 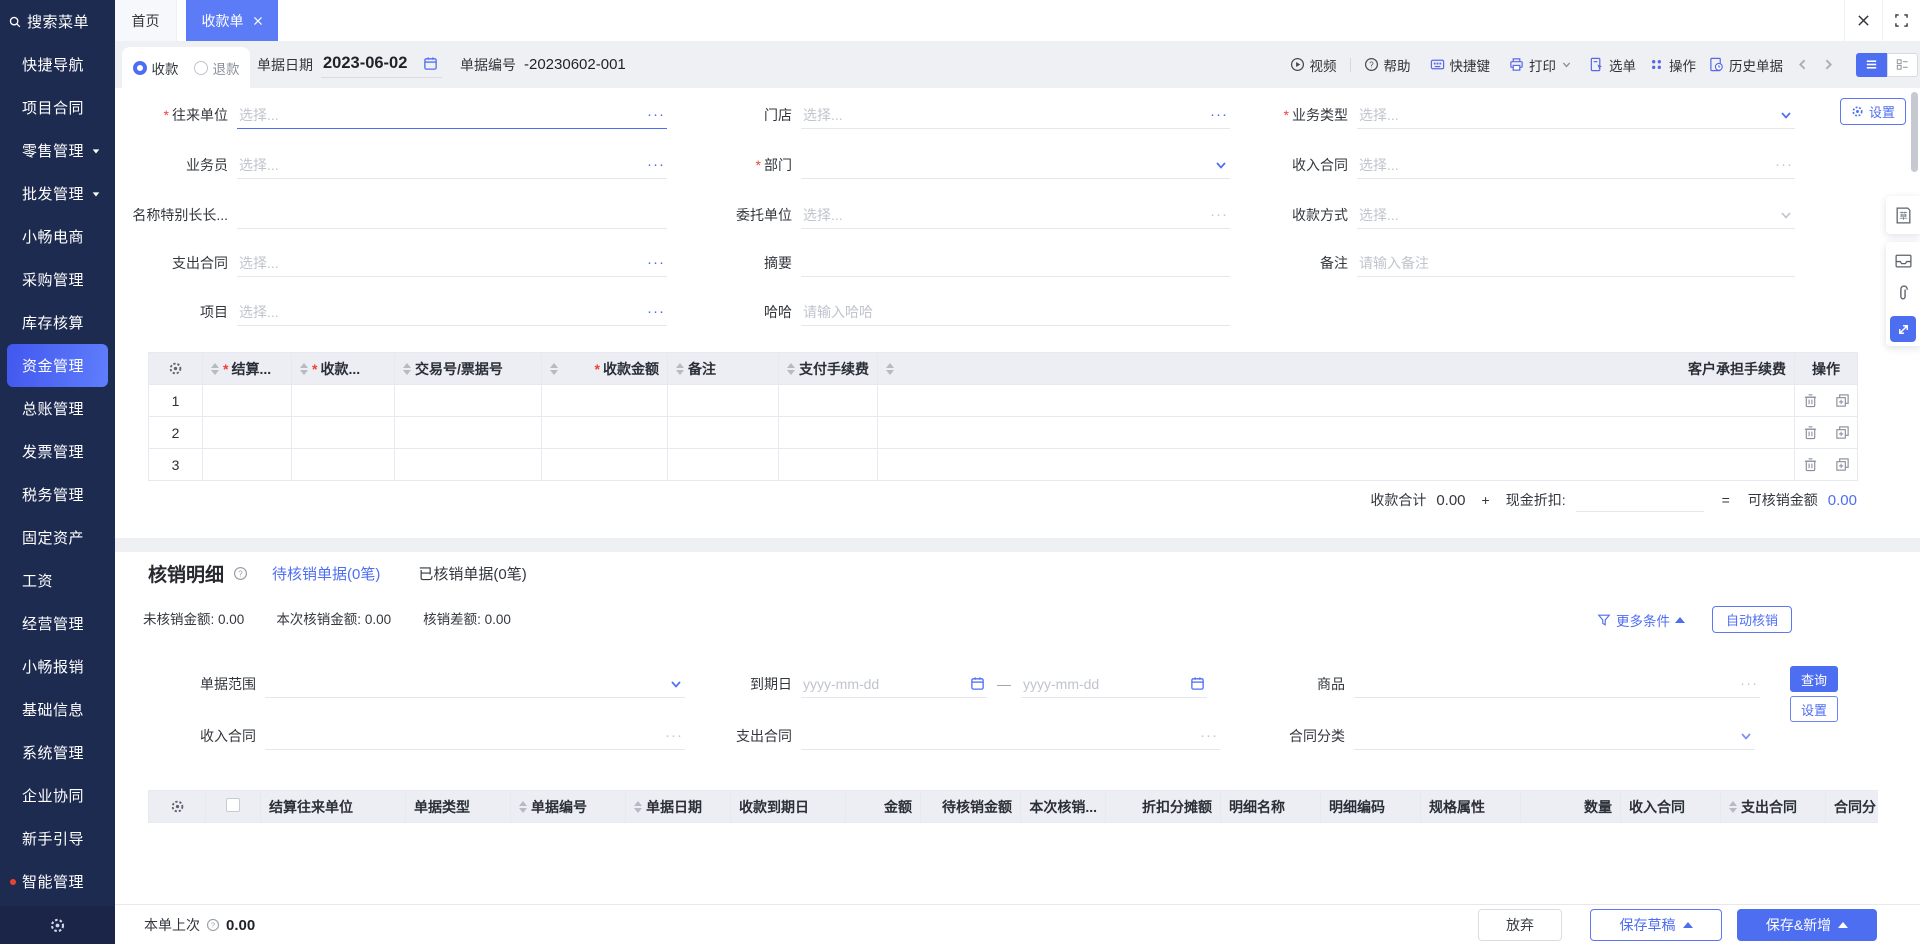 I want to click on prev-doc-button, so click(x=1802, y=64).